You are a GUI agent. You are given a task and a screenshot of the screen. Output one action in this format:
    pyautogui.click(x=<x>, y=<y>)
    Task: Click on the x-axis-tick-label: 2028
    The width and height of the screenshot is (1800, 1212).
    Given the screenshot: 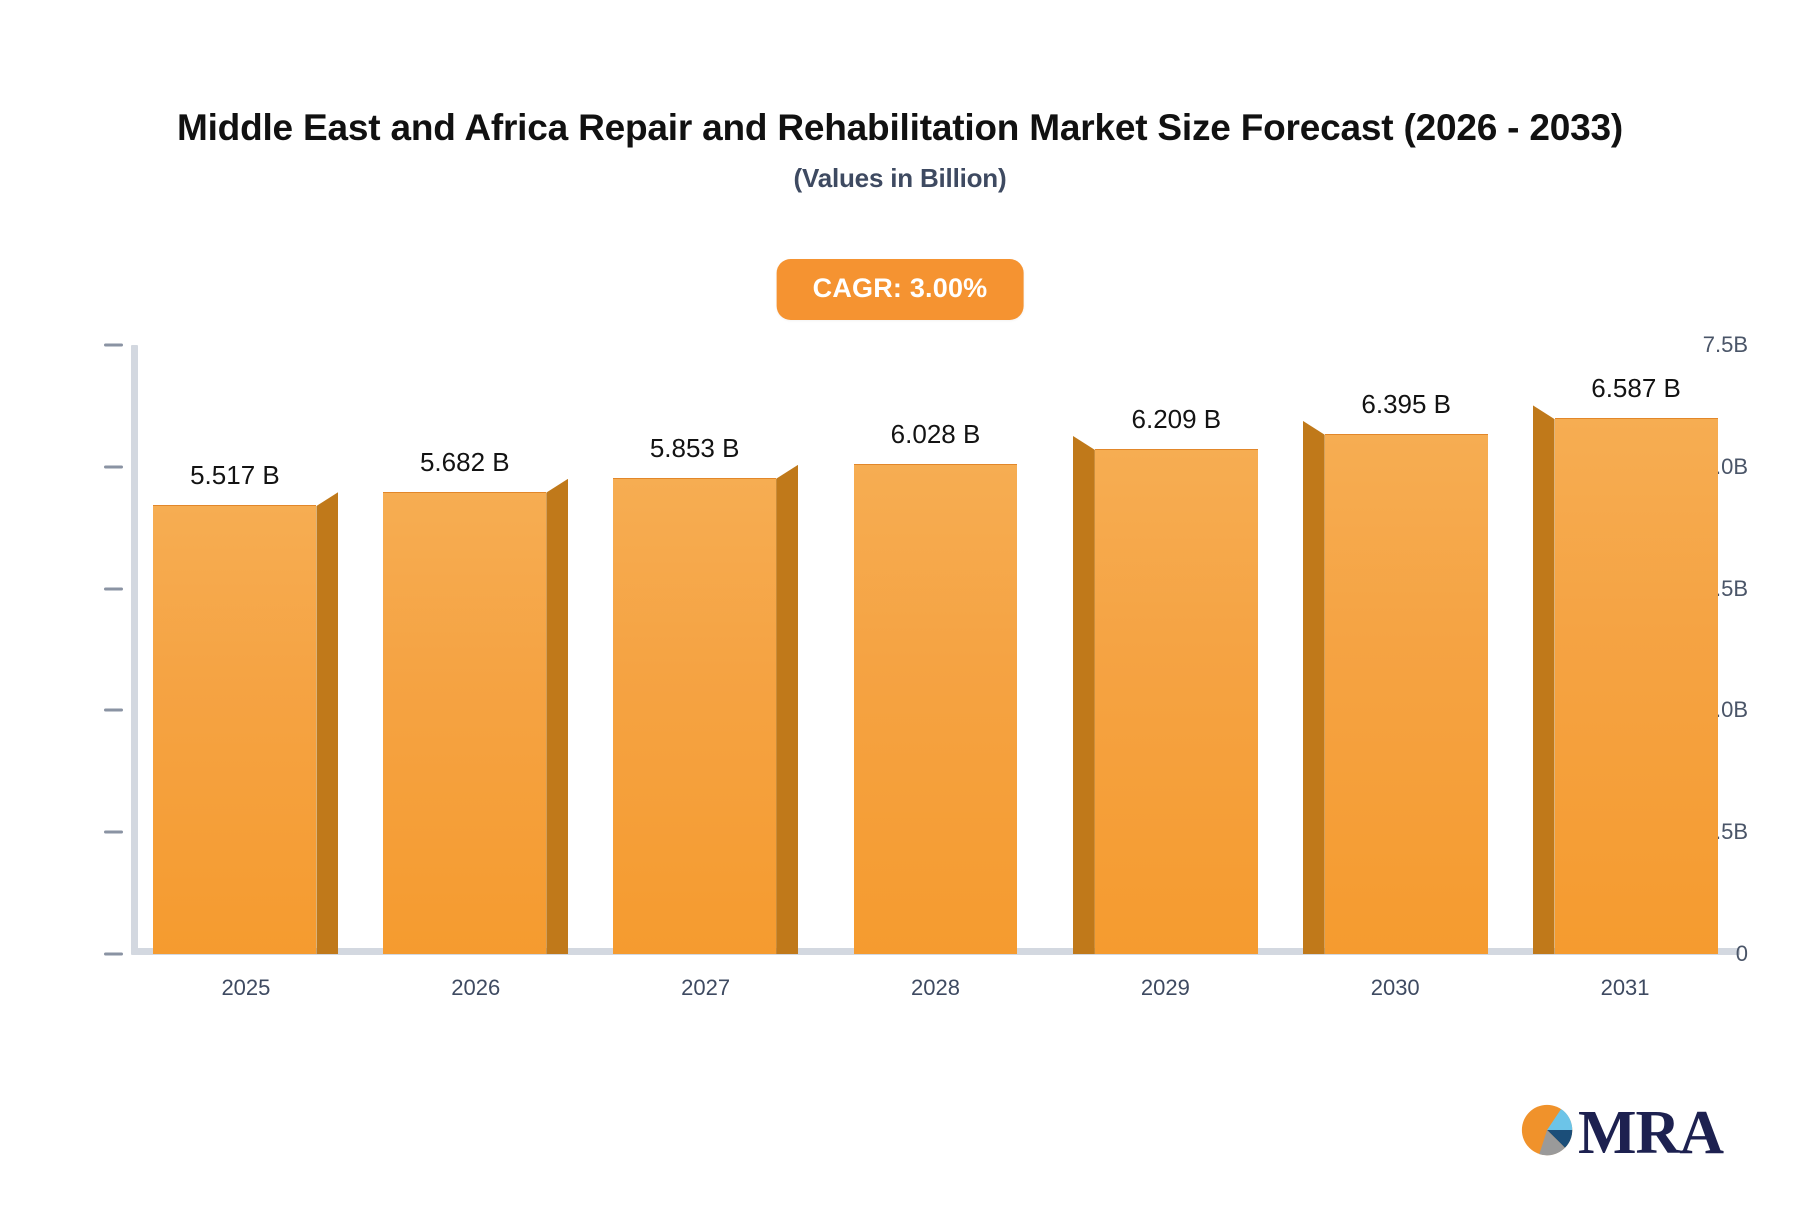 What is the action you would take?
    pyautogui.click(x=935, y=987)
    